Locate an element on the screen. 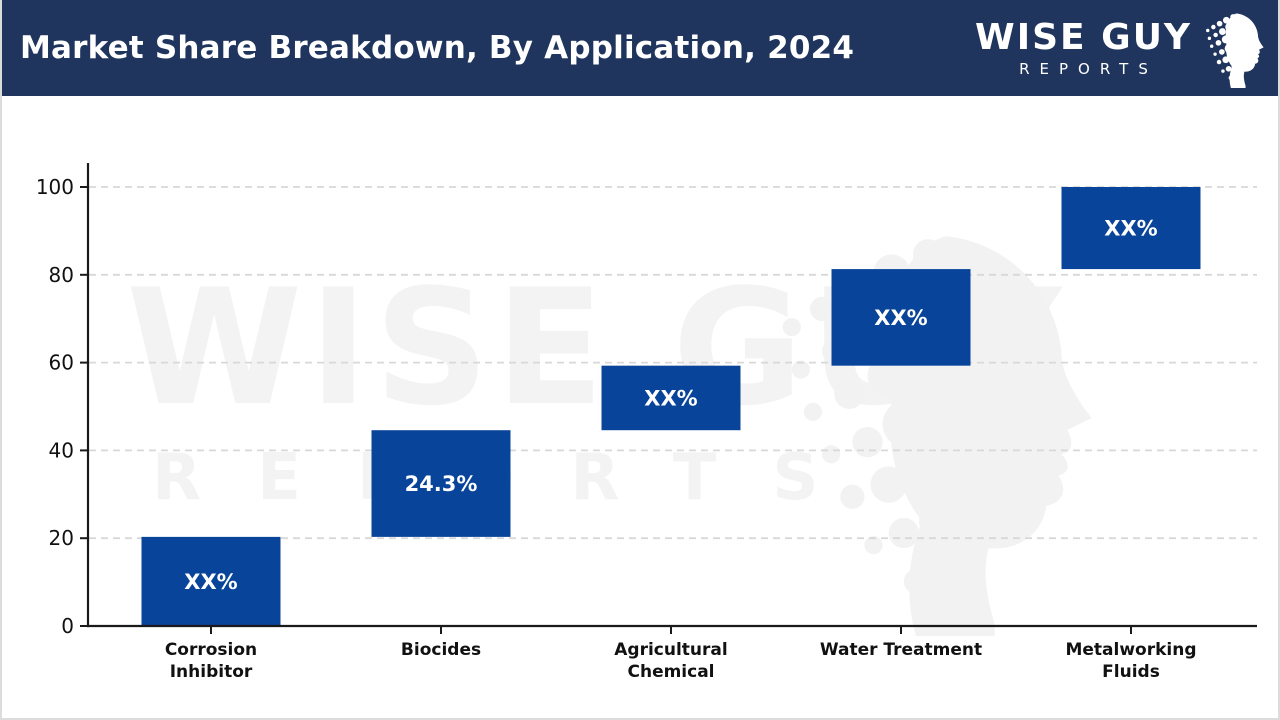  bar-water-treatment is located at coordinates (901, 317).